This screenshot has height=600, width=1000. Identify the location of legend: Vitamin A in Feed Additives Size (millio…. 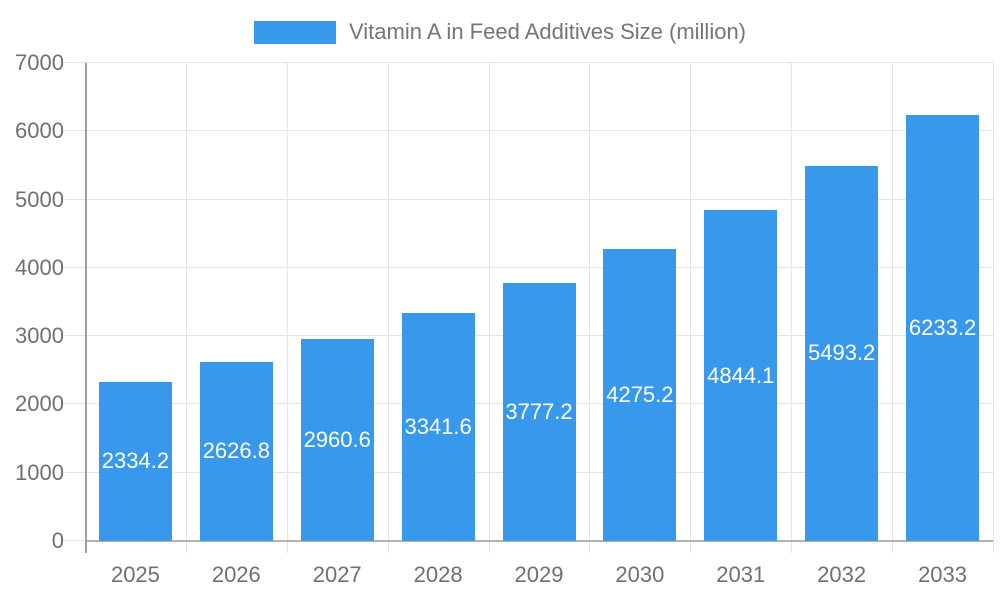
(500, 32).